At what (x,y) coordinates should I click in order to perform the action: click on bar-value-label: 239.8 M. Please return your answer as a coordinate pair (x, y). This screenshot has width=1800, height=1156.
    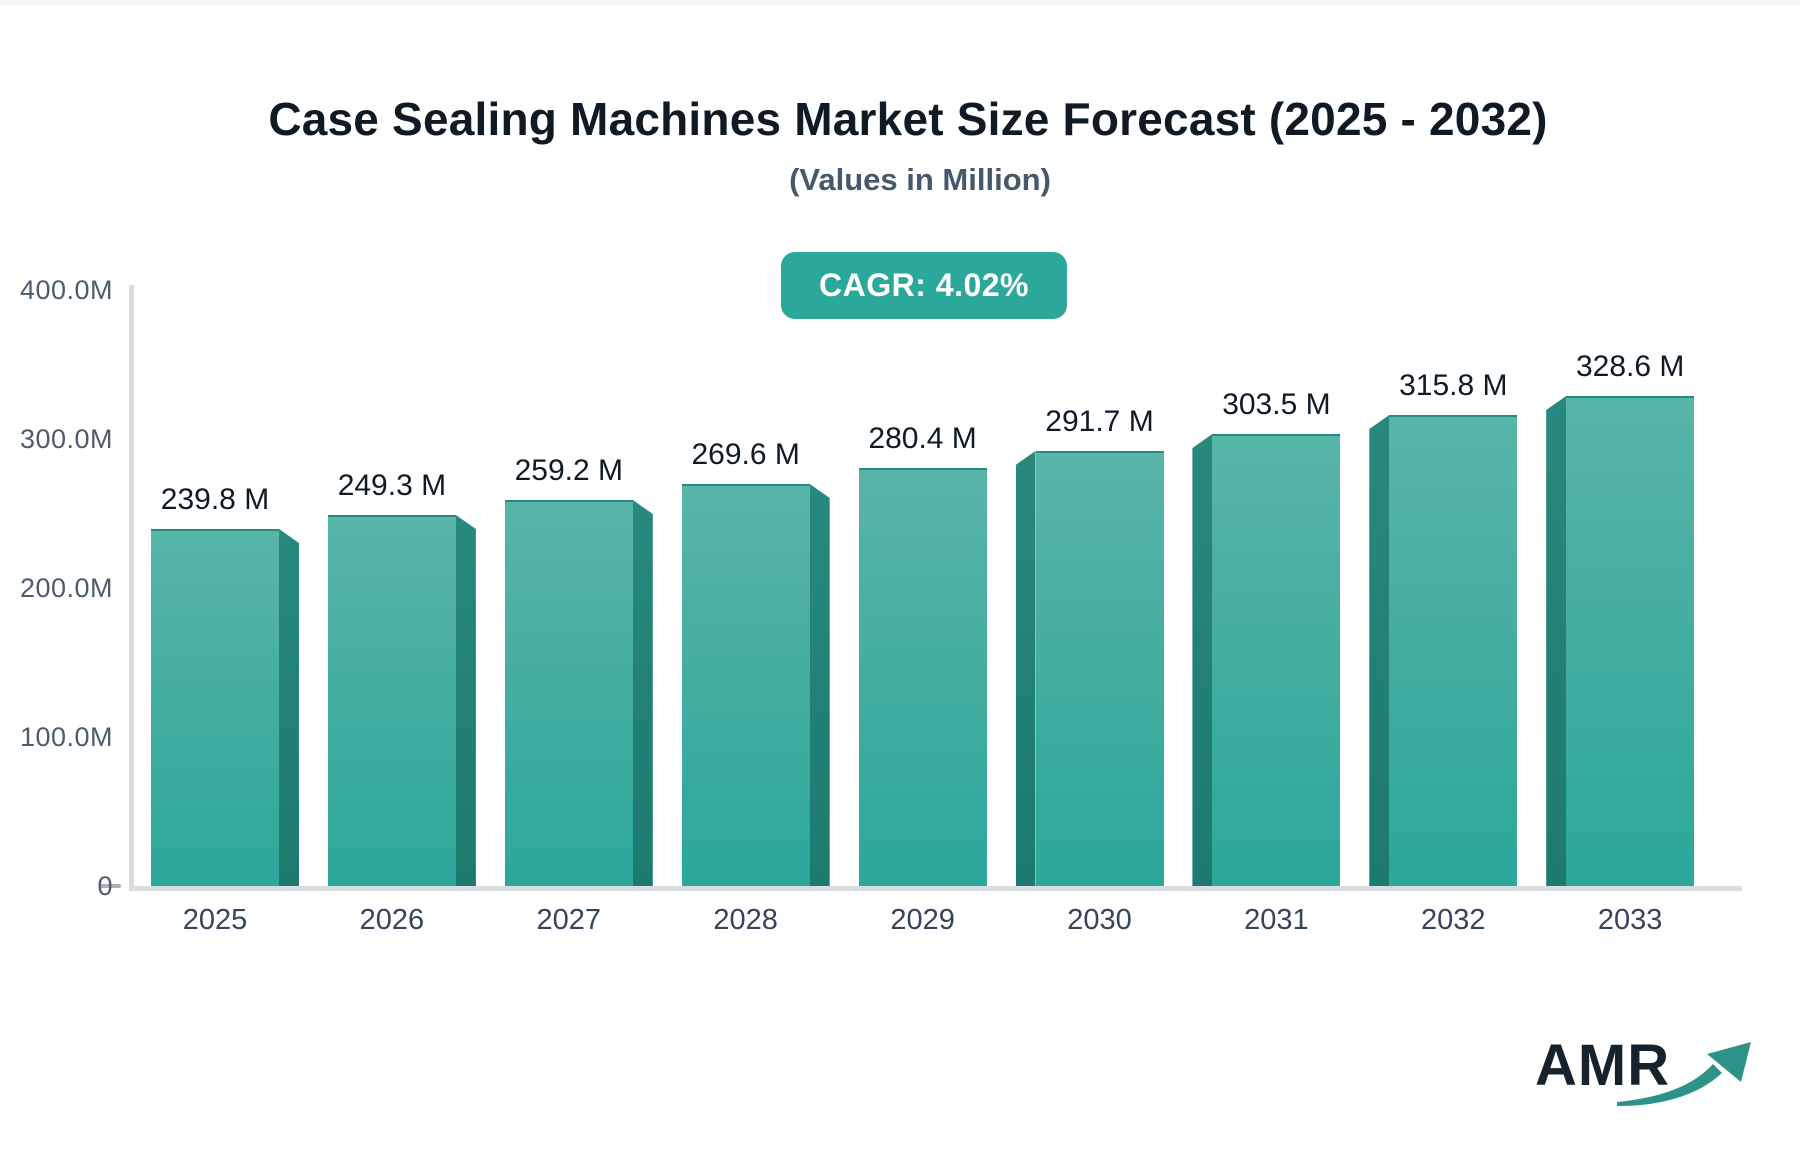
    Looking at the image, I should click on (215, 499).